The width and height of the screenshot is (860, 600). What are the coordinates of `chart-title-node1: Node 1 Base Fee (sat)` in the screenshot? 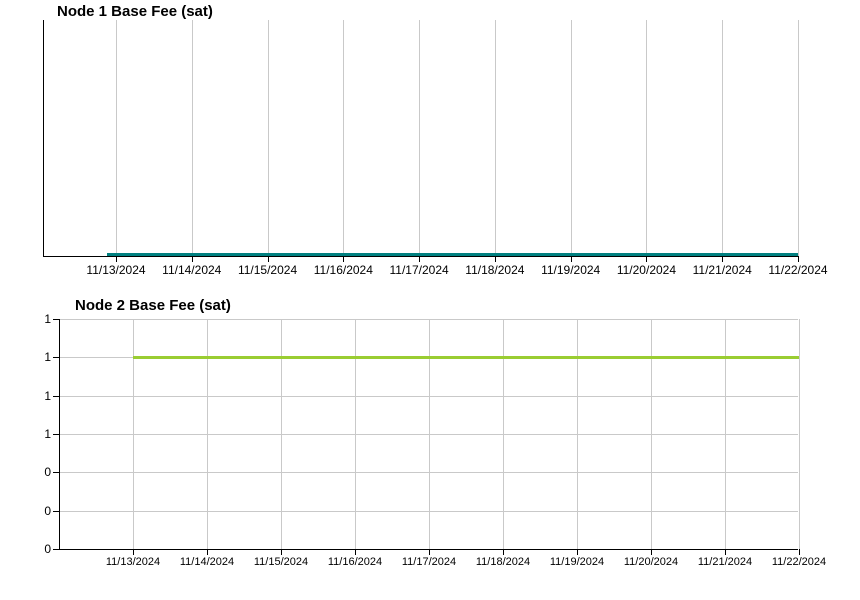 It's located at (135, 11).